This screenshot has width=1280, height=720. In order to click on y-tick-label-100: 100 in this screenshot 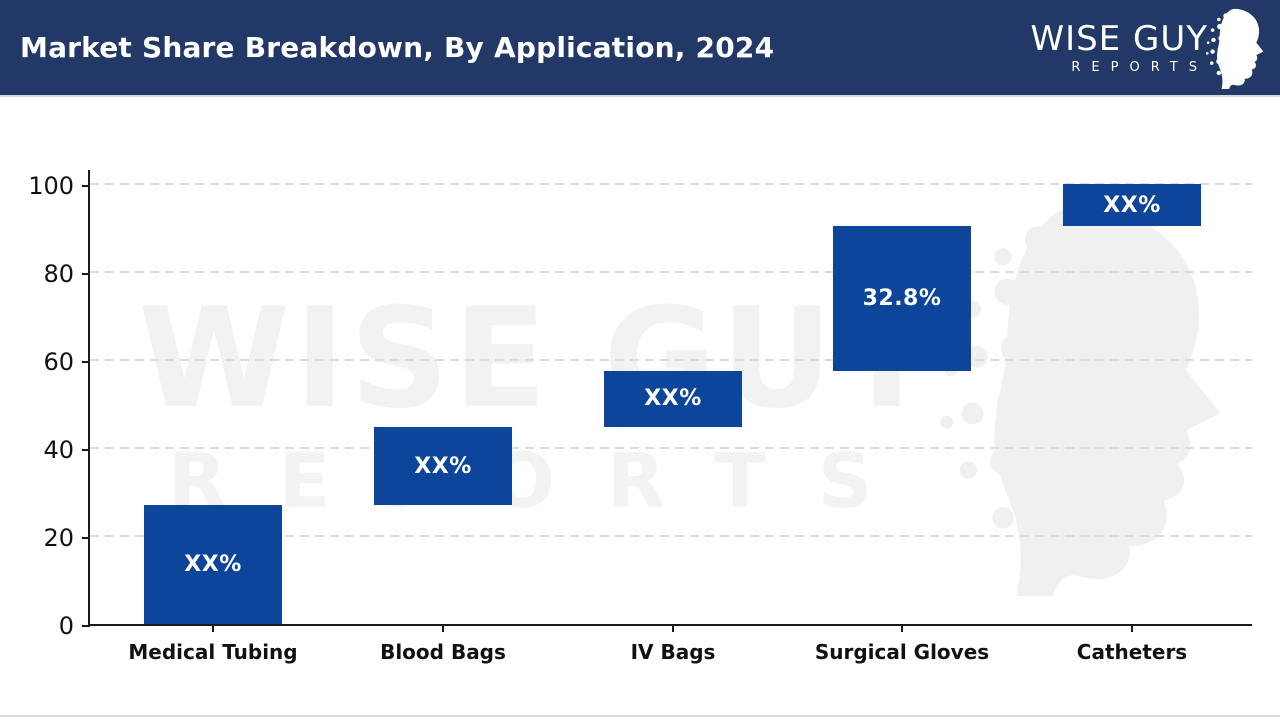, I will do `click(51, 186)`.